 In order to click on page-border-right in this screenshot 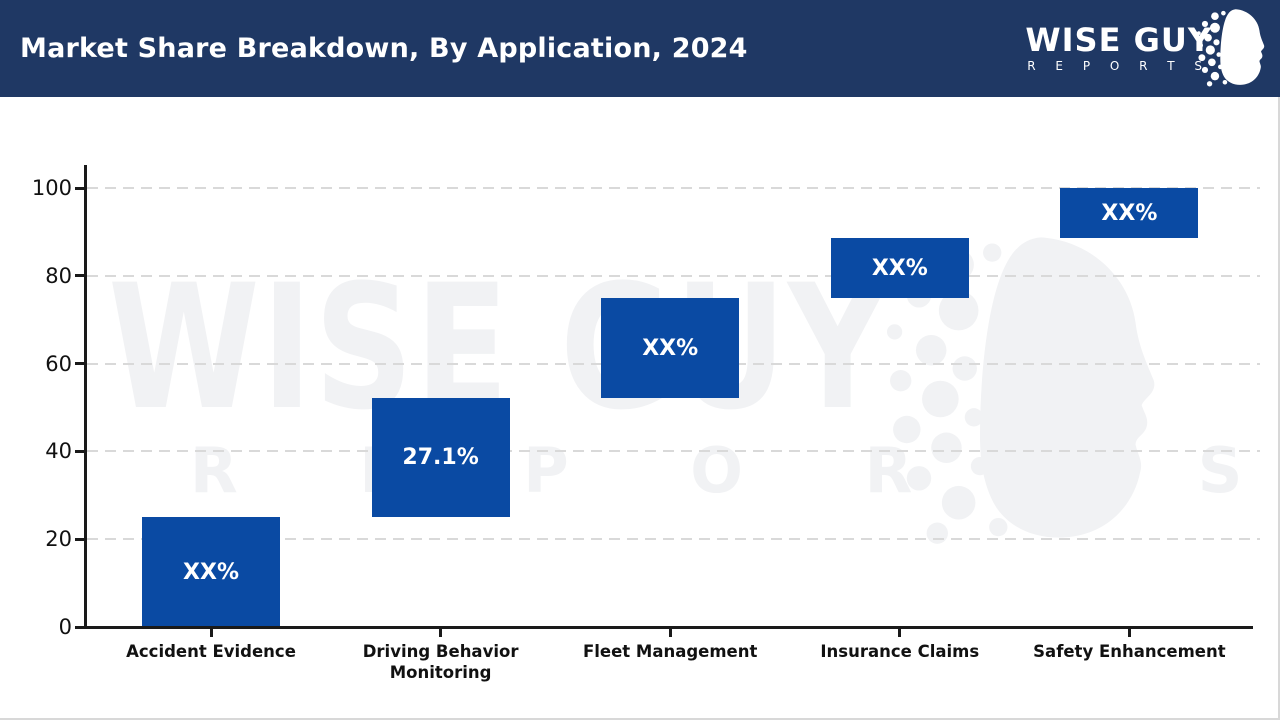, I will do `click(1279, 408)`.